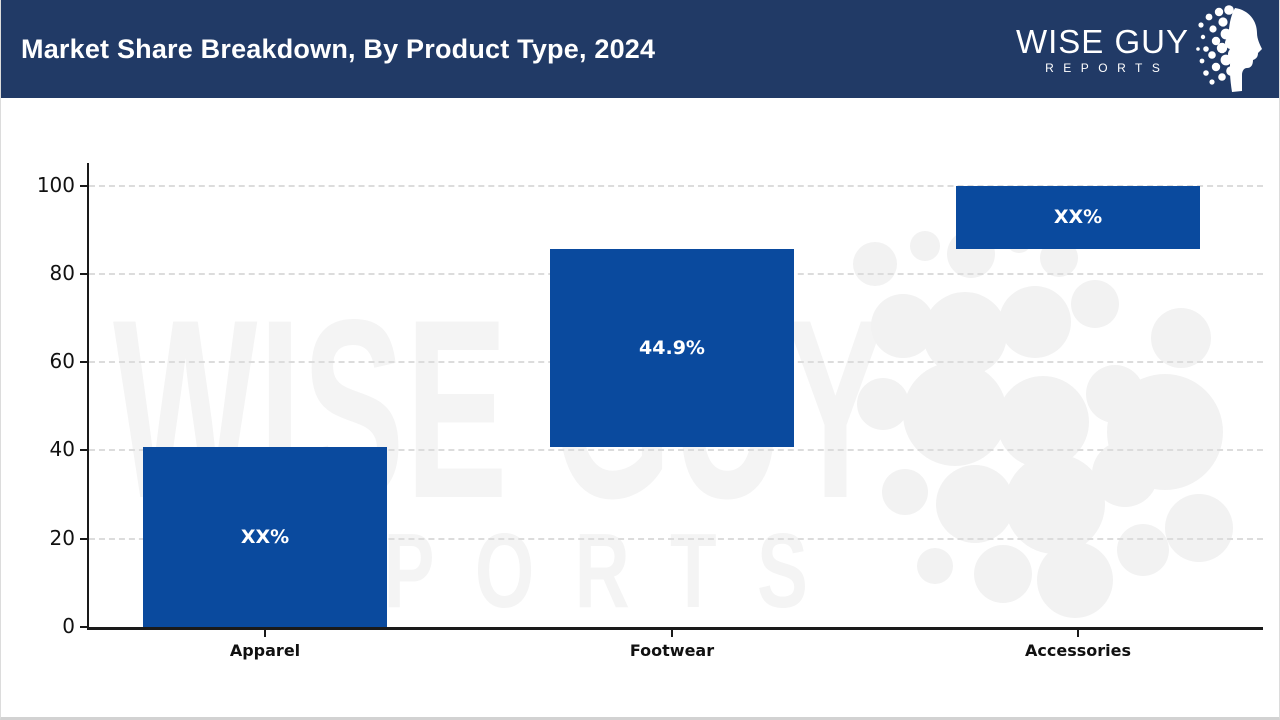 The image size is (1280, 720). Describe the element at coordinates (1102, 41) in the screenshot. I see `brand-name: WISE GUY` at that location.